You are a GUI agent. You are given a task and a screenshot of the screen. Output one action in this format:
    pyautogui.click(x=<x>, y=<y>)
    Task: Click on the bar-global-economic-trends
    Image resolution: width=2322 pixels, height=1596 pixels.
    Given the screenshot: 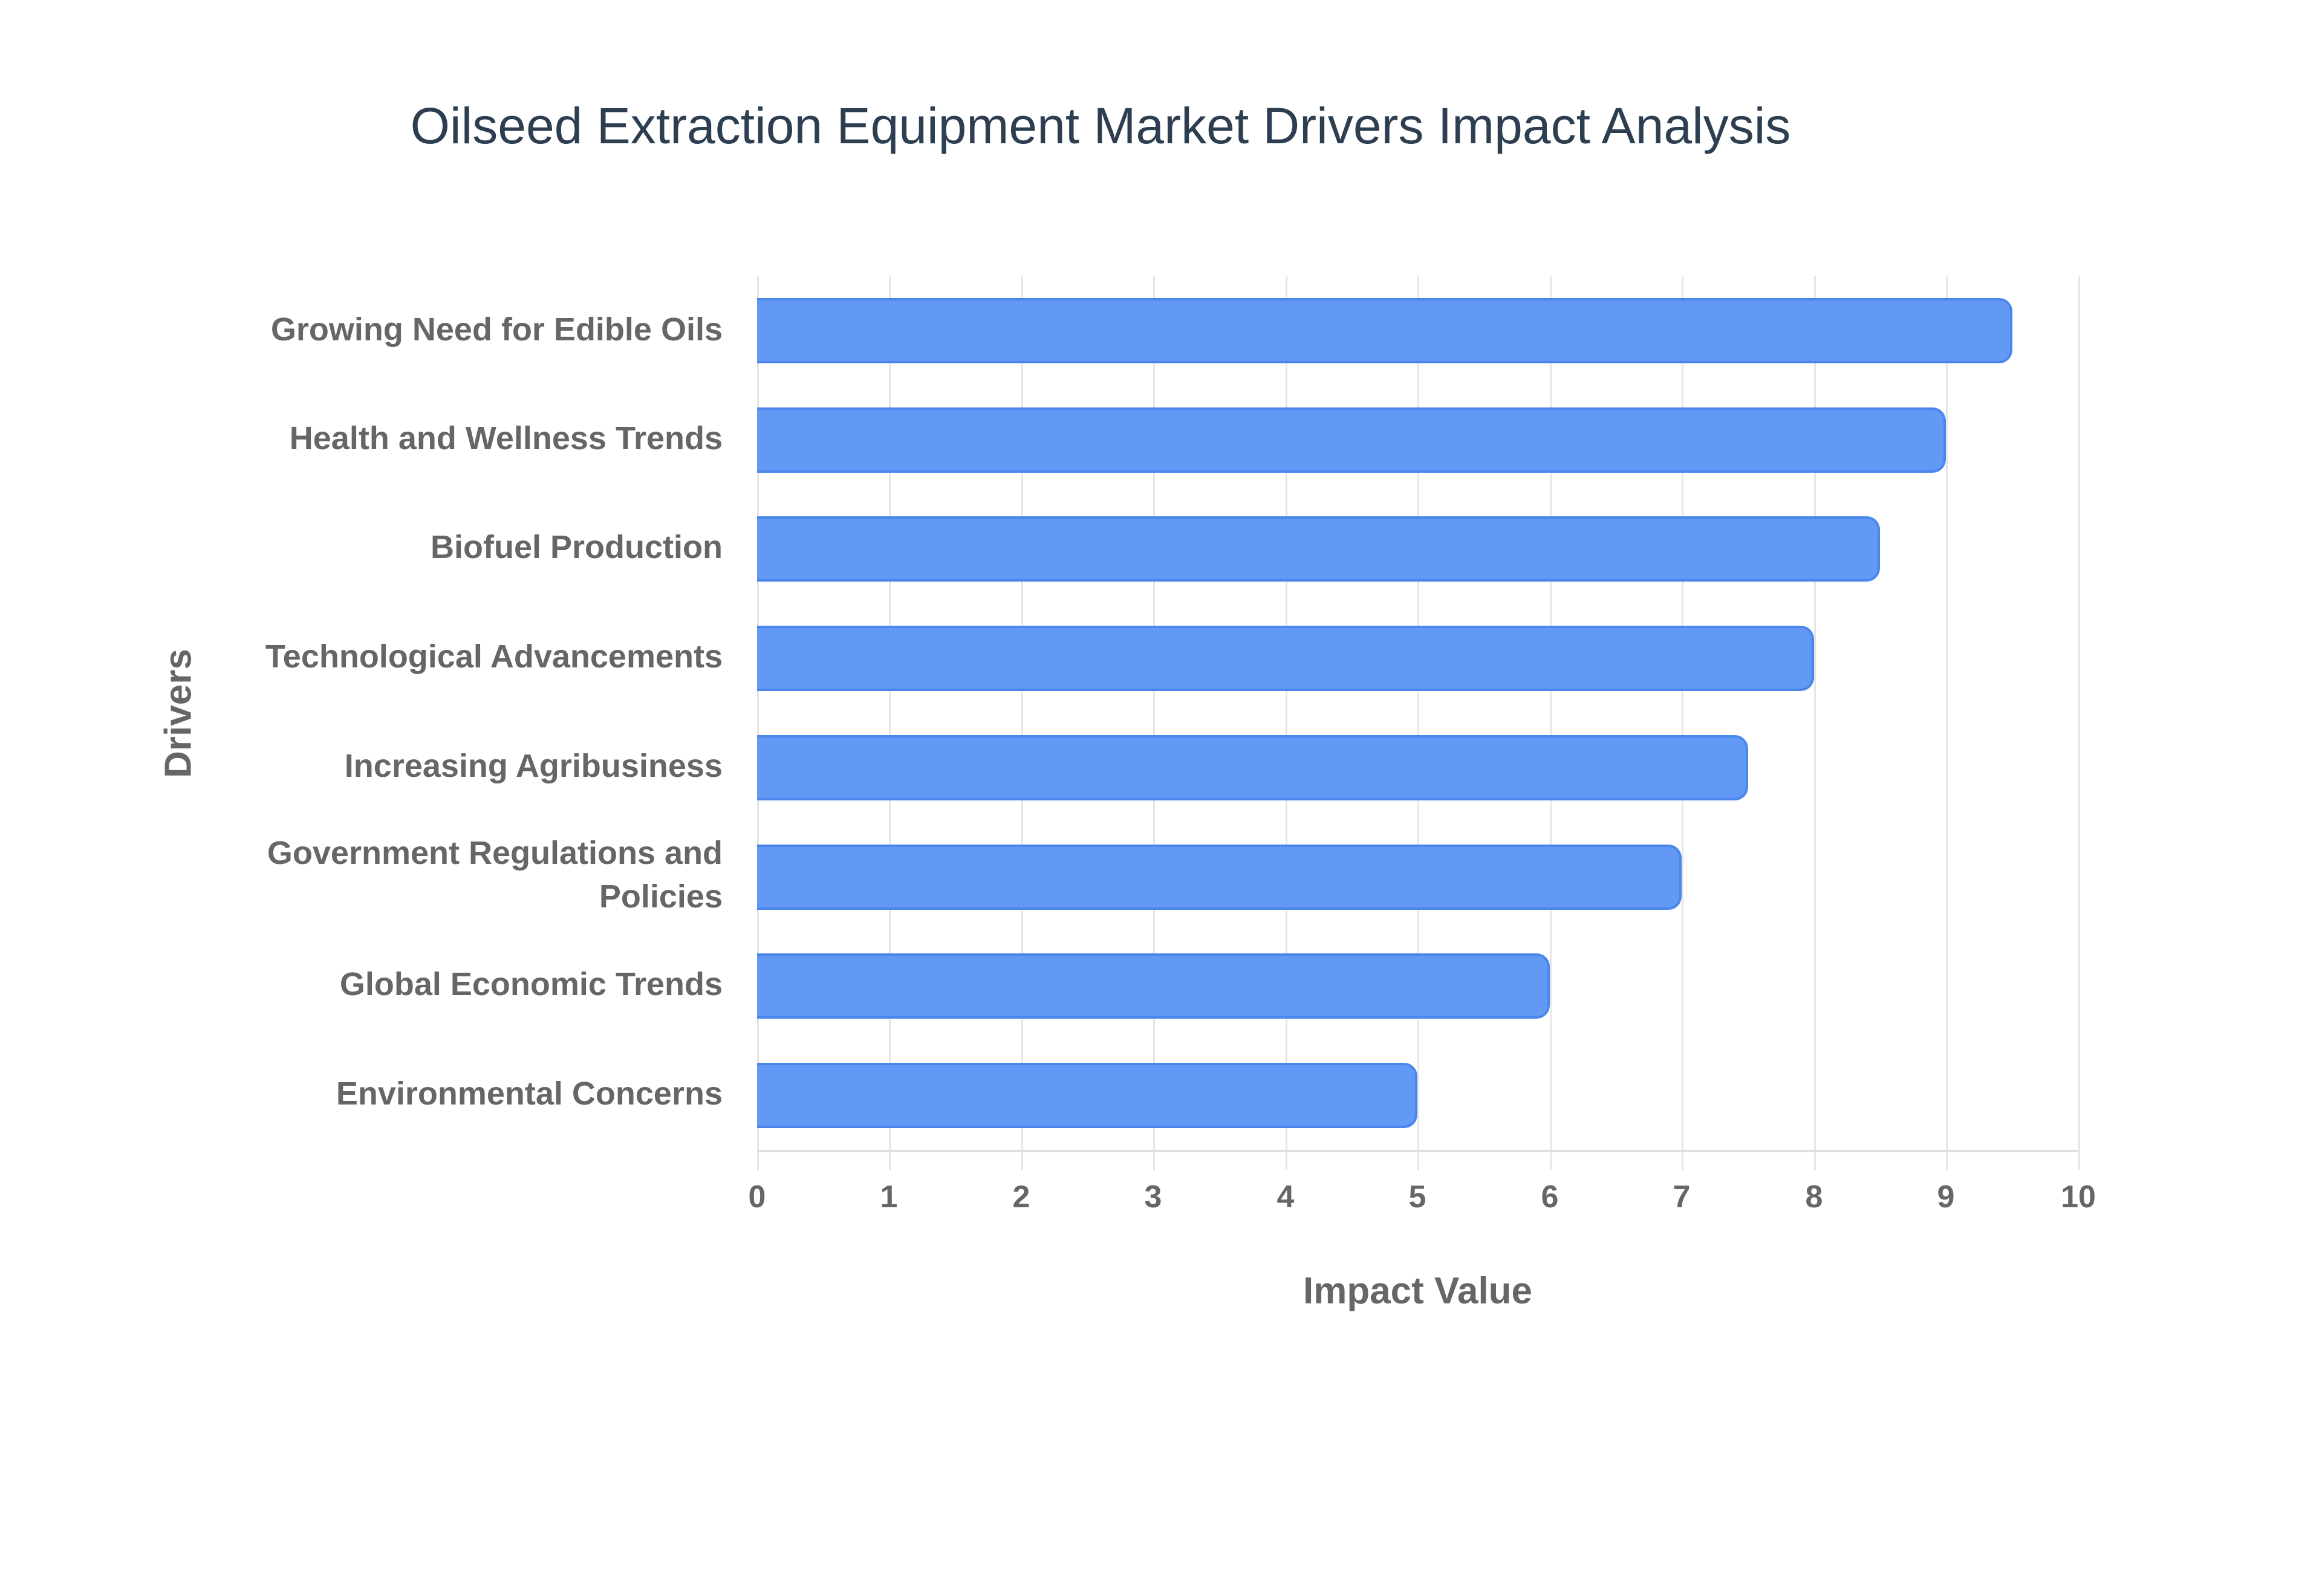 What is the action you would take?
    pyautogui.click(x=1153, y=986)
    